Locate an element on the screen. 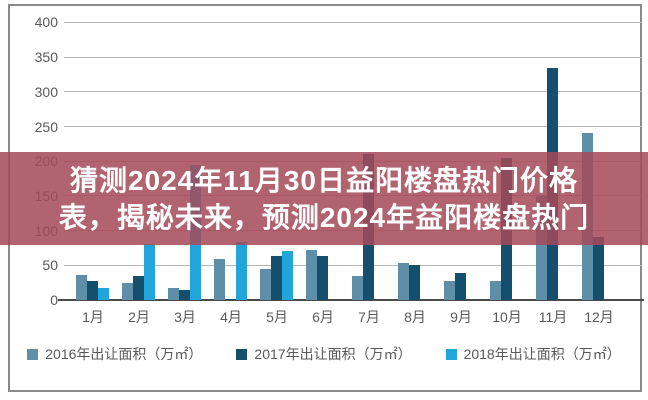  bar-1月-2018年出让面积（万㎡） is located at coordinates (103, 293).